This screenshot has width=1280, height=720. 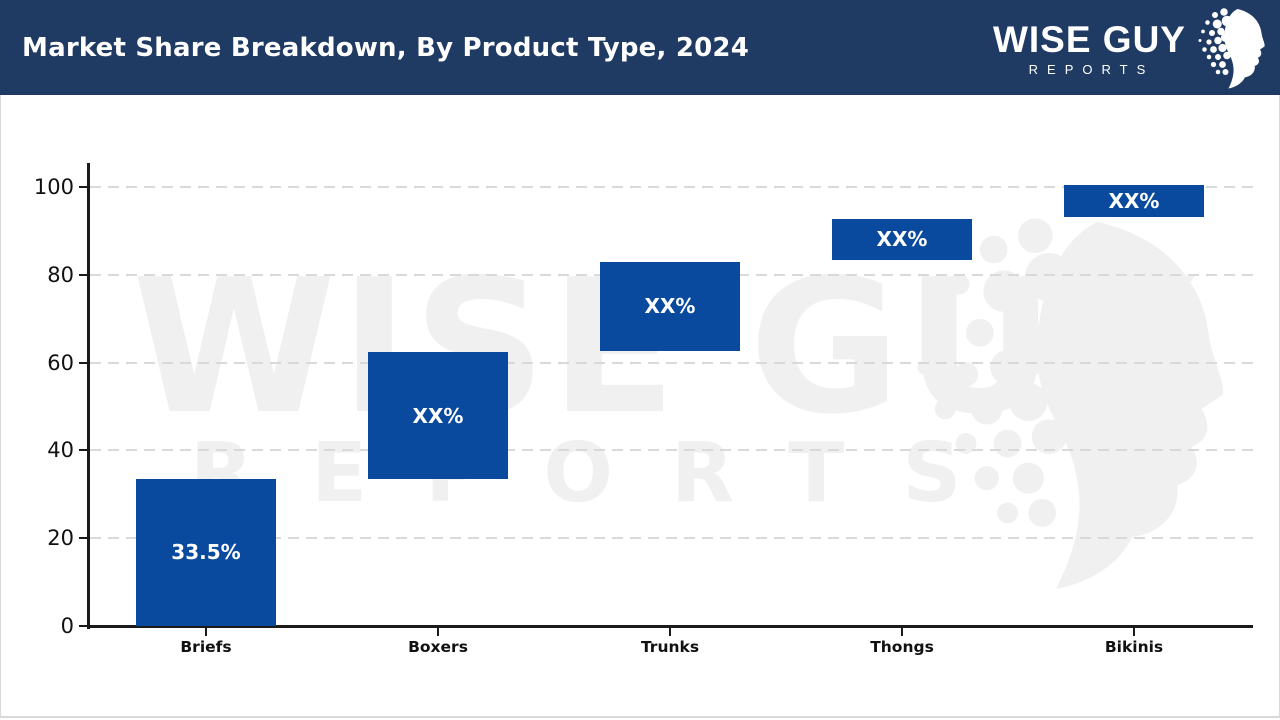 I want to click on y-tick-label-0: 0, so click(x=67, y=626).